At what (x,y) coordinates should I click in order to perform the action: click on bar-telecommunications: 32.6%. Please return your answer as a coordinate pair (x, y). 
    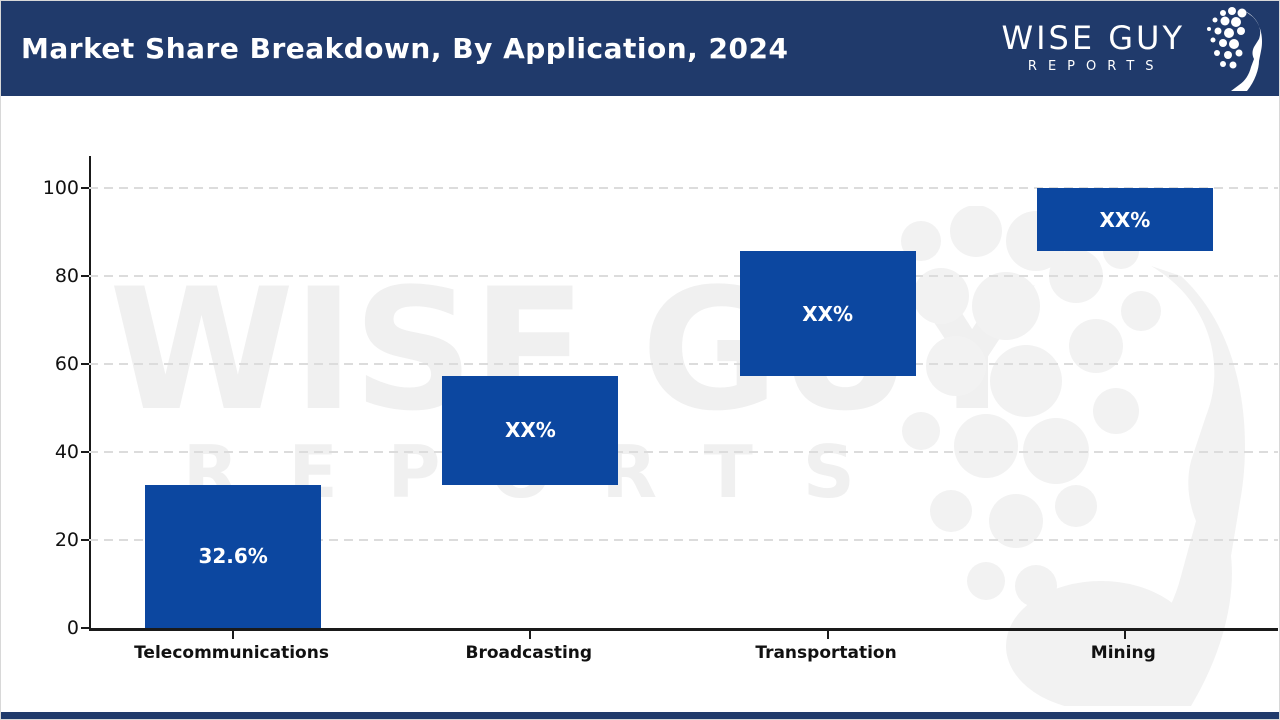
    Looking at the image, I should click on (233, 556).